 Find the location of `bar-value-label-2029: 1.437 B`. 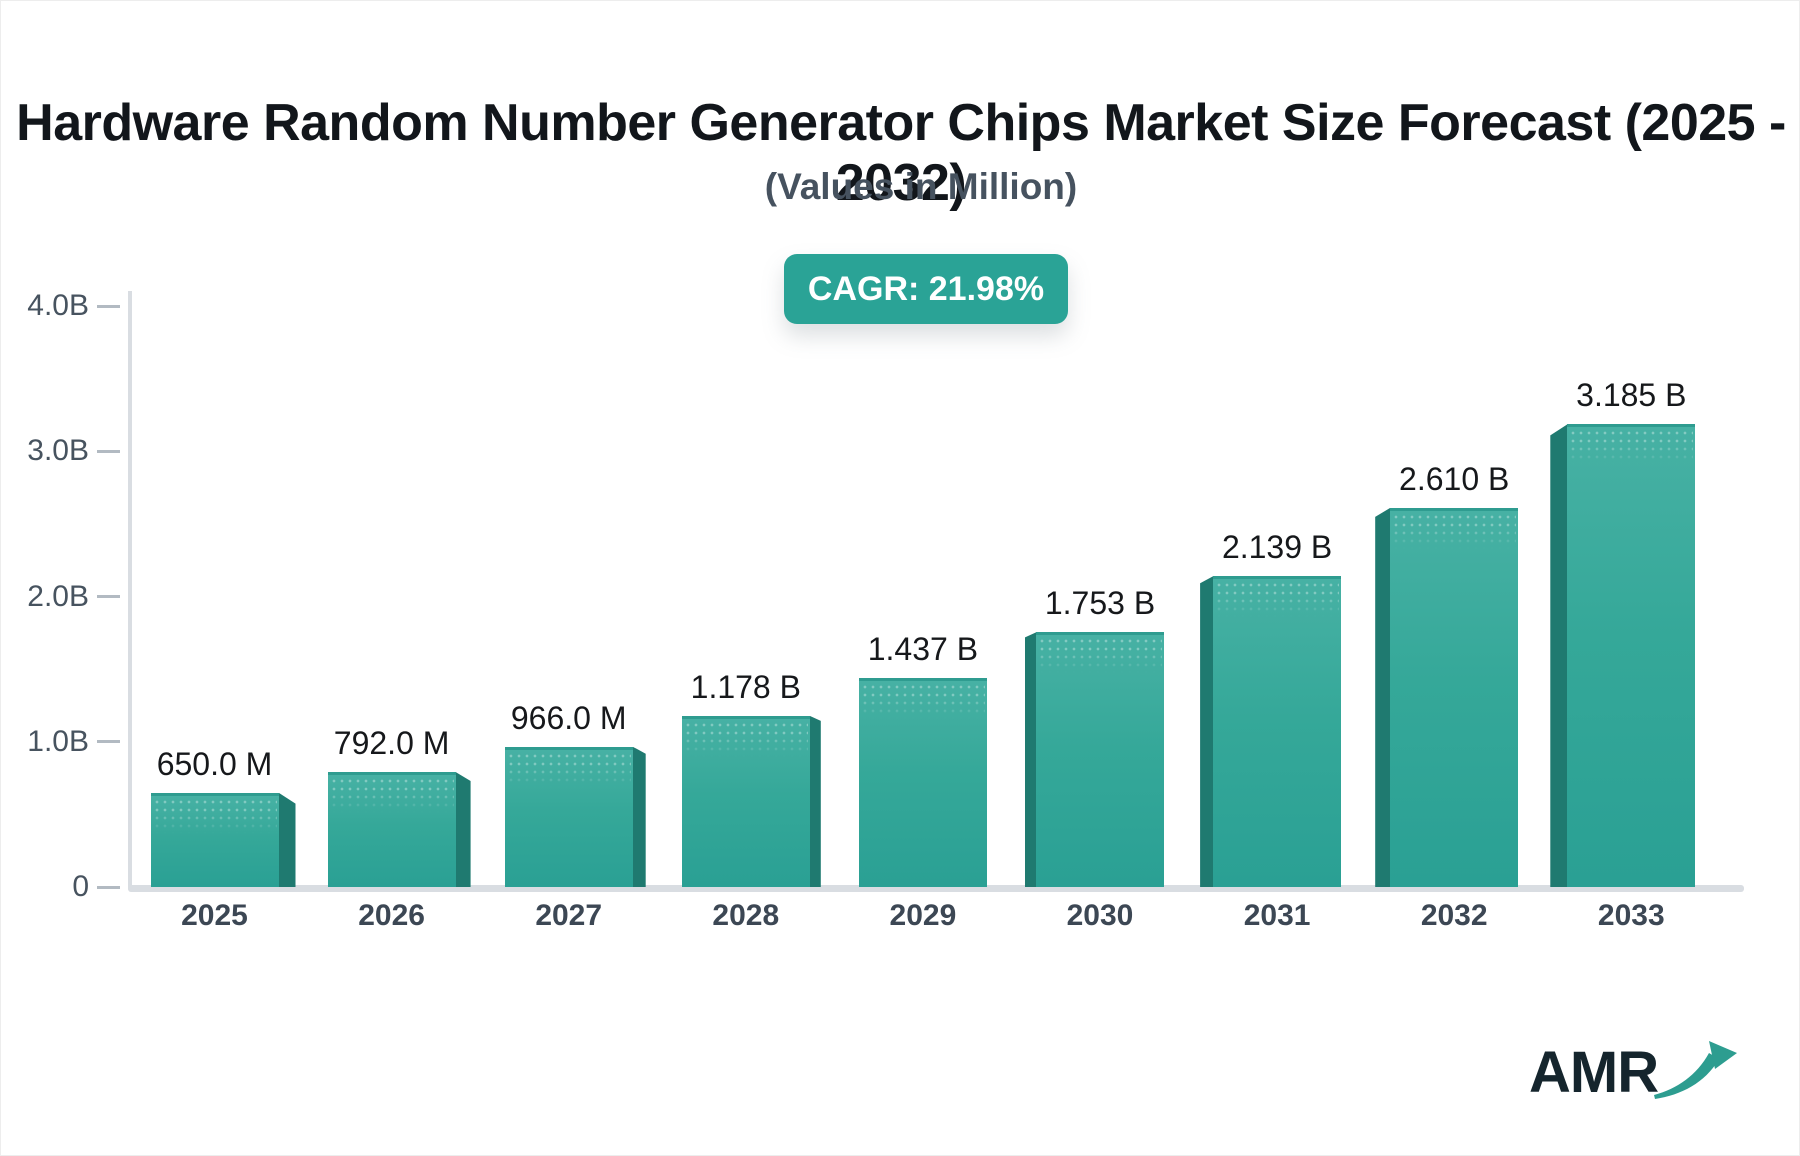

bar-value-label-2029: 1.437 B is located at coordinates (923, 649).